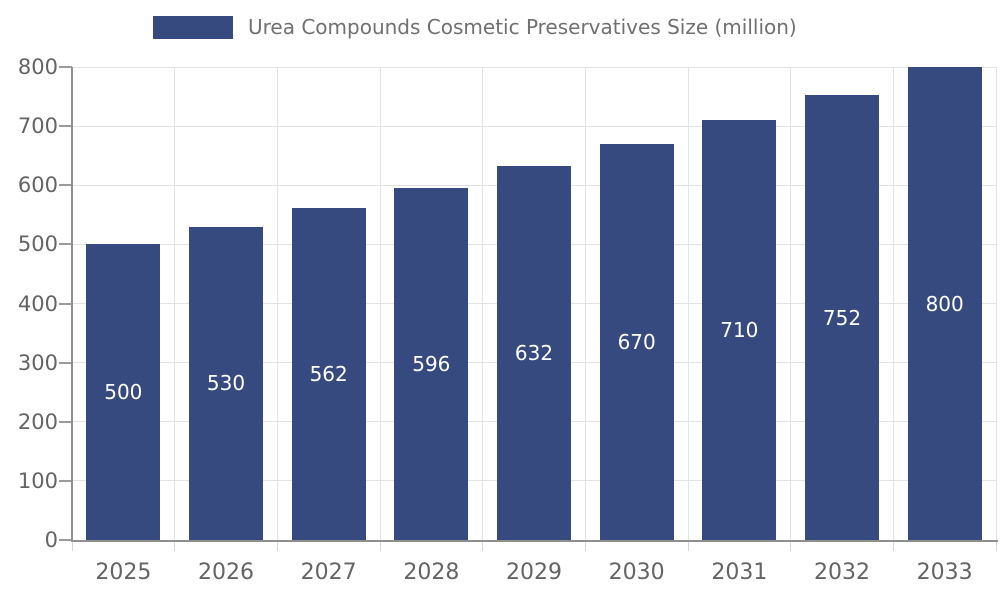 This screenshot has height=600, width=1000. I want to click on x-axis-line, so click(534, 540).